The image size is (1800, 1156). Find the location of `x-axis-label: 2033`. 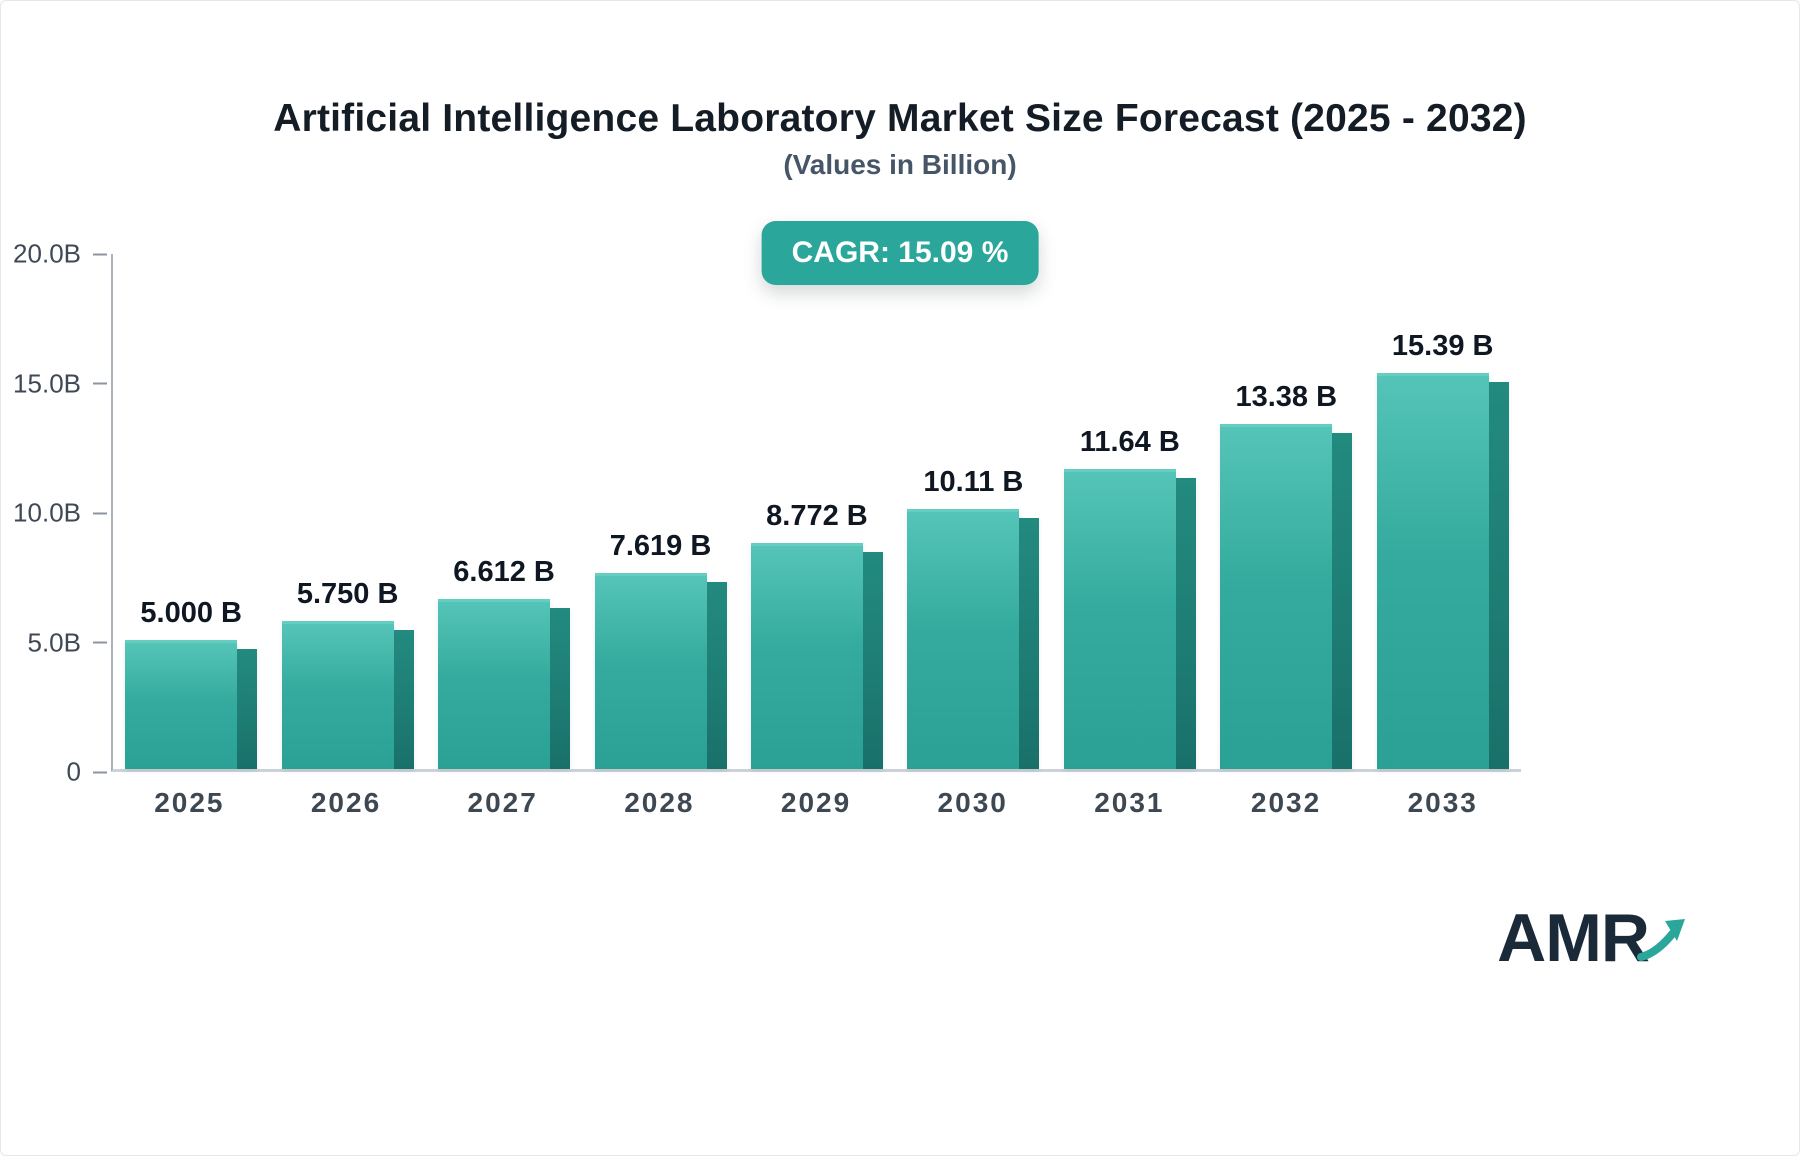

x-axis-label: 2033 is located at coordinates (1442, 802).